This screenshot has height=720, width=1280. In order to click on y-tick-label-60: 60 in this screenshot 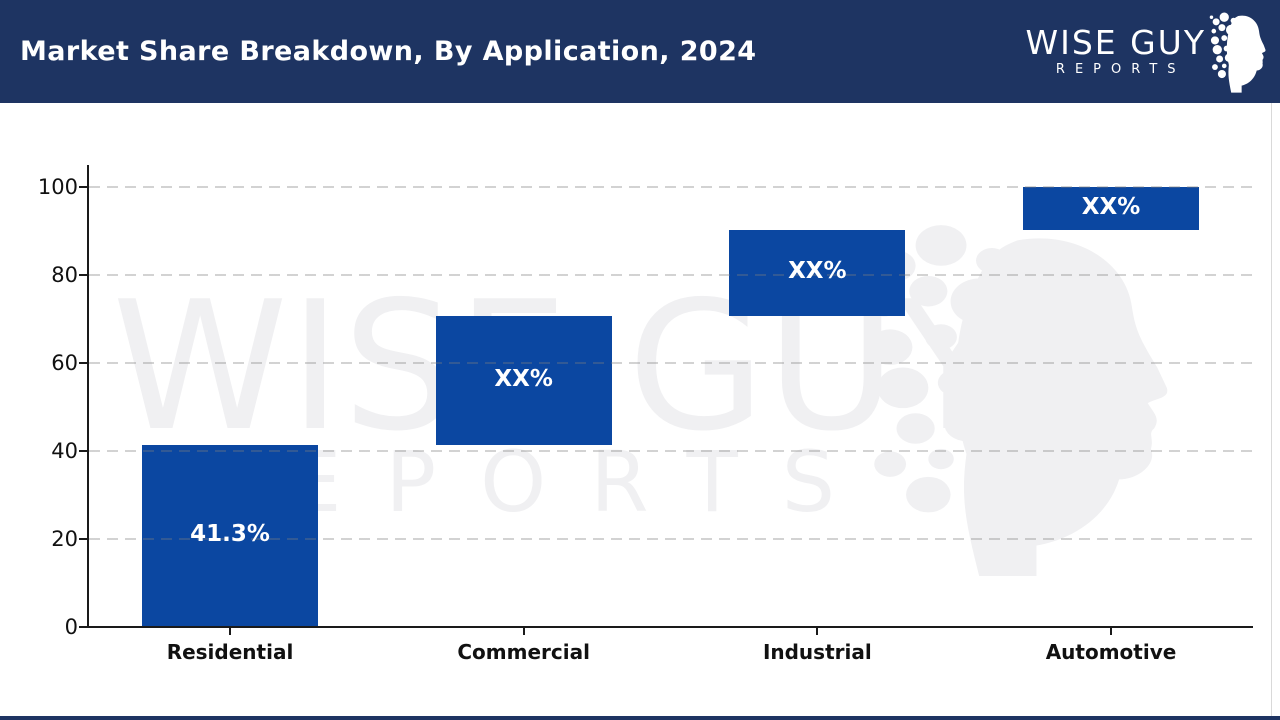, I will do `click(64, 363)`.